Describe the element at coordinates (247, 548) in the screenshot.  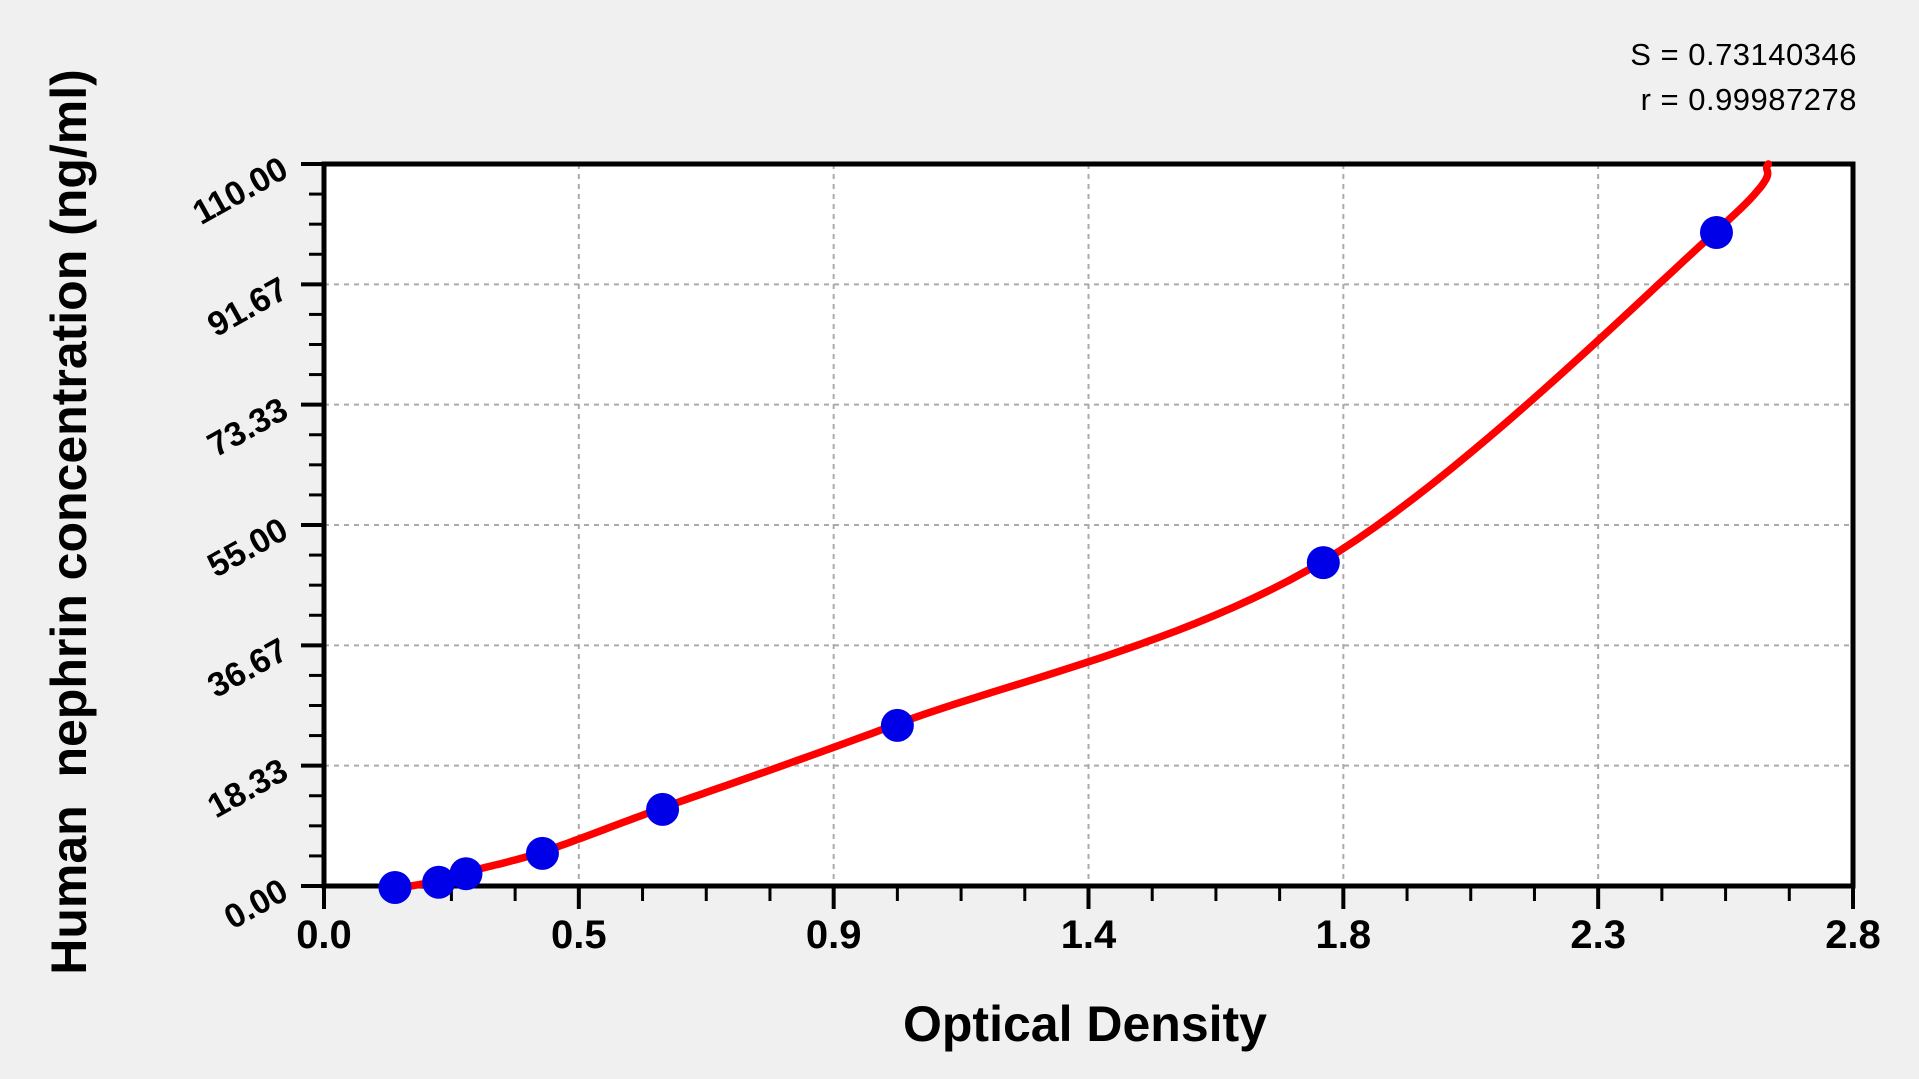
I see `y-tick-label: 55.00` at that location.